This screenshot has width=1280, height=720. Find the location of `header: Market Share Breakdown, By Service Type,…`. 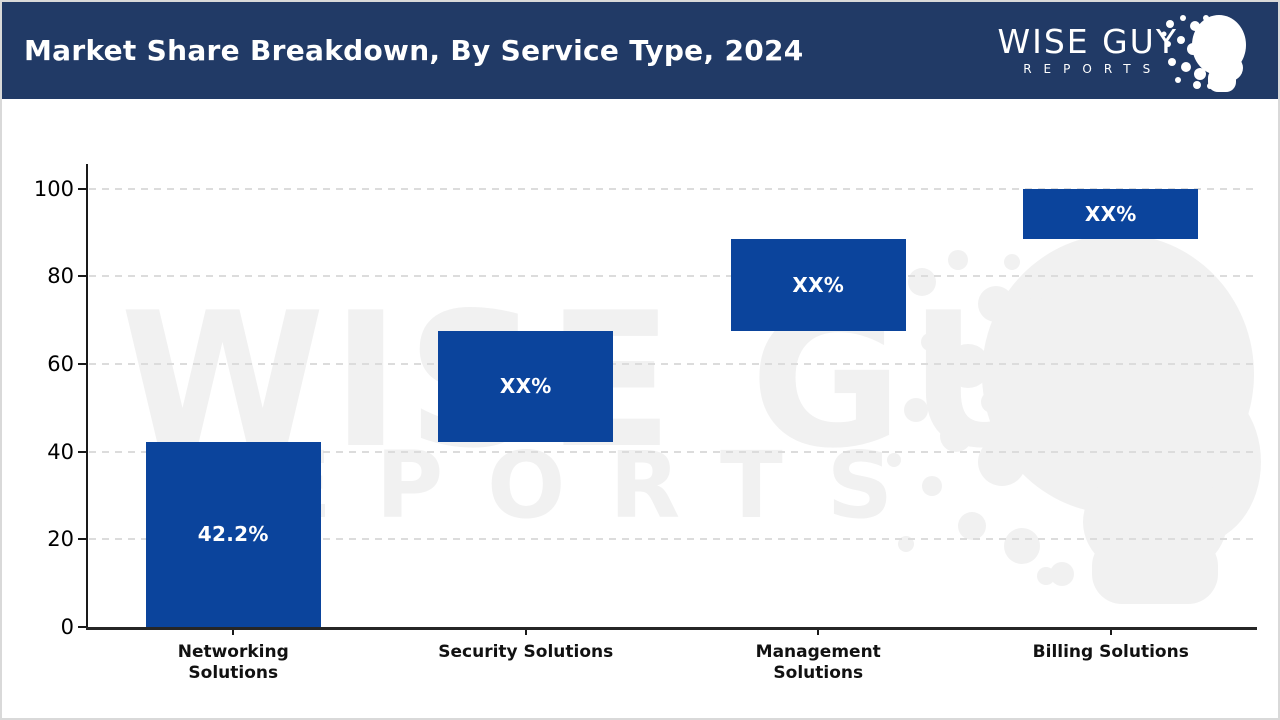

header: Market Share Breakdown, By Service Type,… is located at coordinates (640, 50).